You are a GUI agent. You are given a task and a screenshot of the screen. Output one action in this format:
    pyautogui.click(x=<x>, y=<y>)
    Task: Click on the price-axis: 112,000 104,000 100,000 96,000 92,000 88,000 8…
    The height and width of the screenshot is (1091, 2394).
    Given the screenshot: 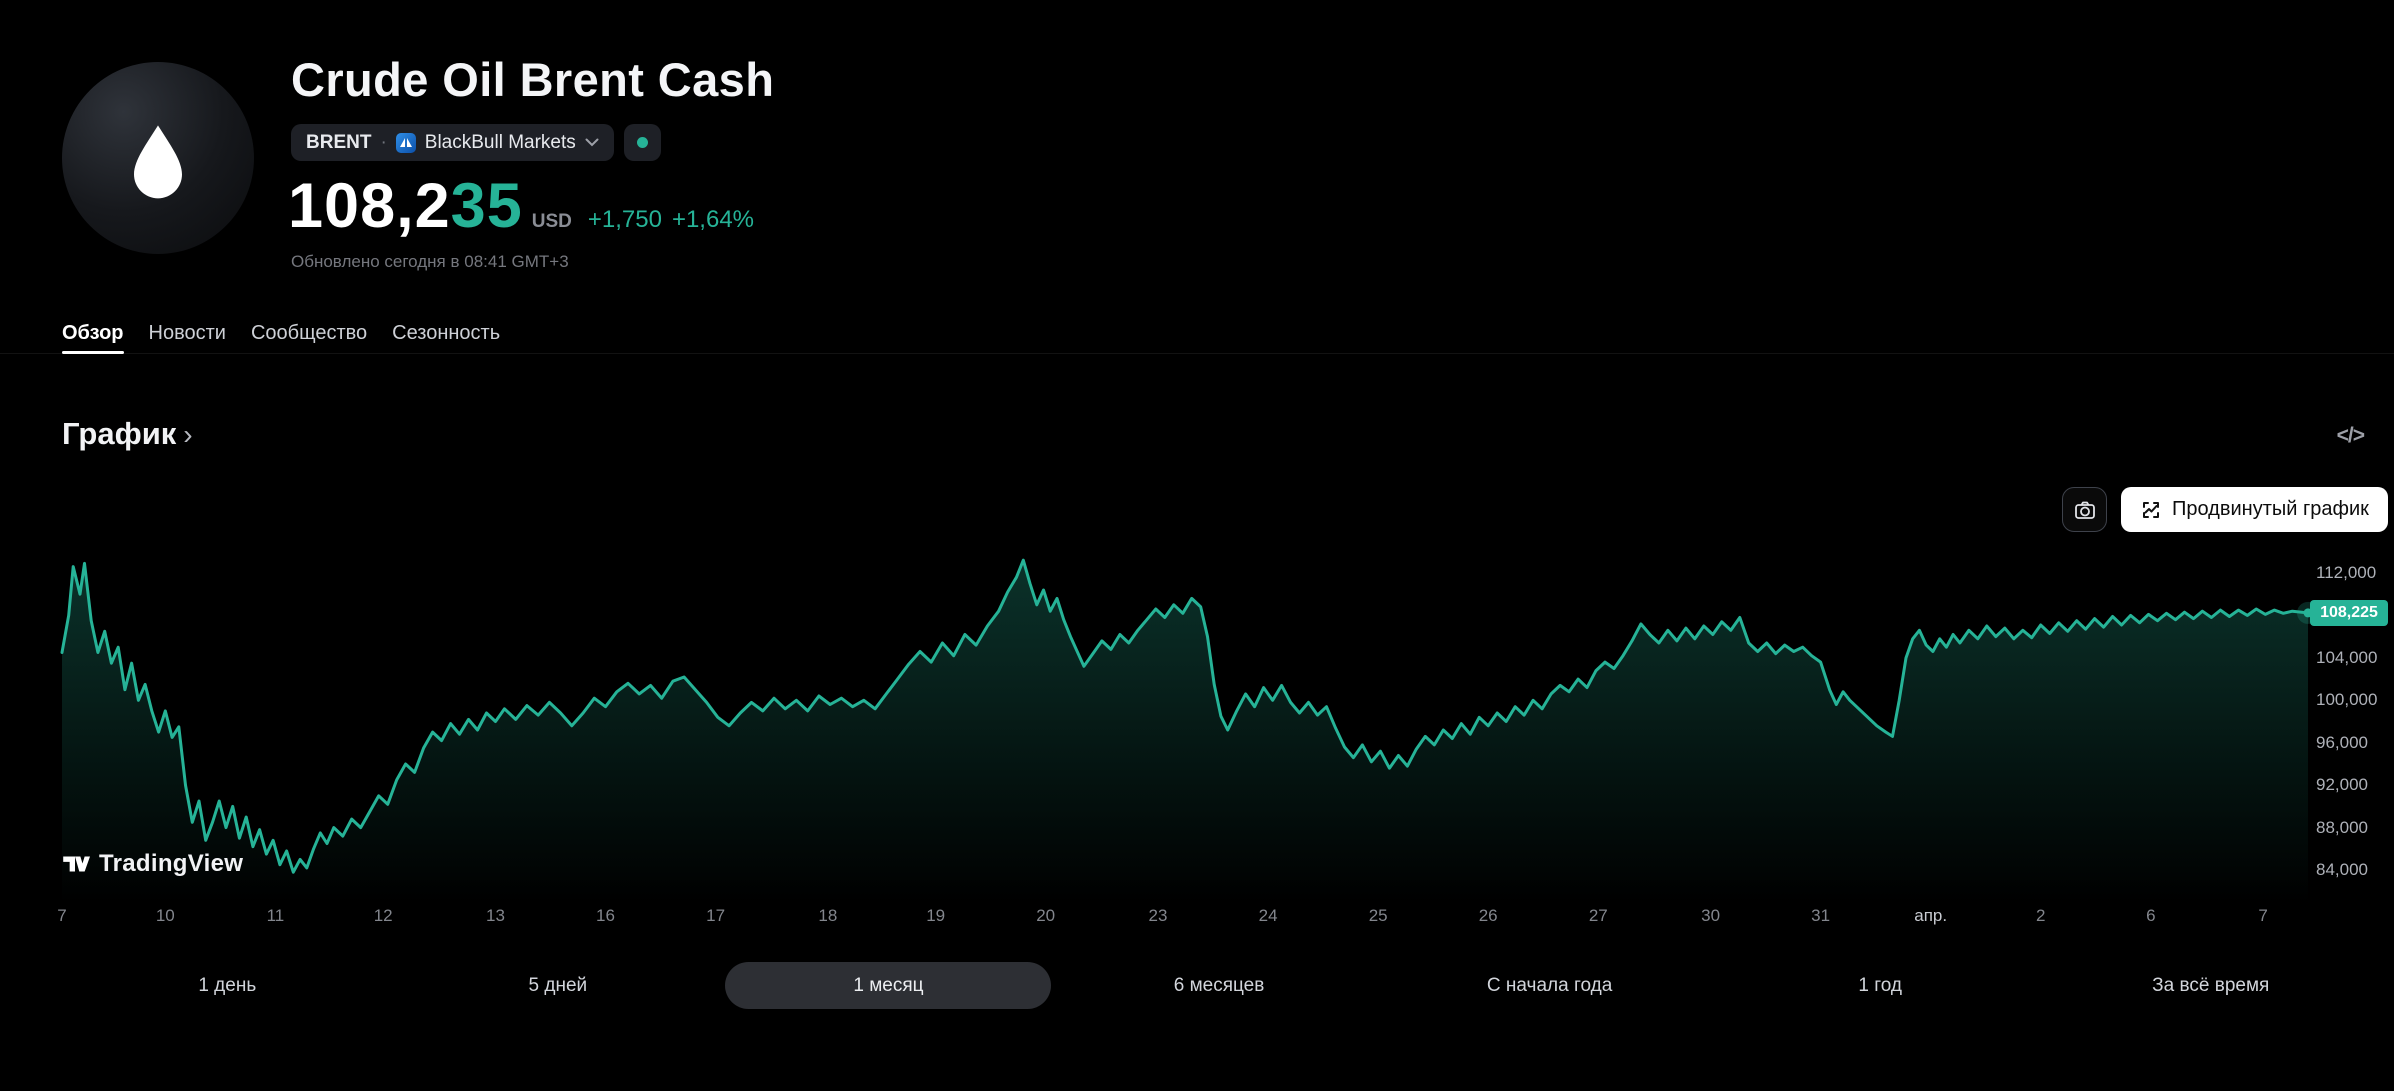 What is the action you would take?
    pyautogui.click(x=2354, y=730)
    